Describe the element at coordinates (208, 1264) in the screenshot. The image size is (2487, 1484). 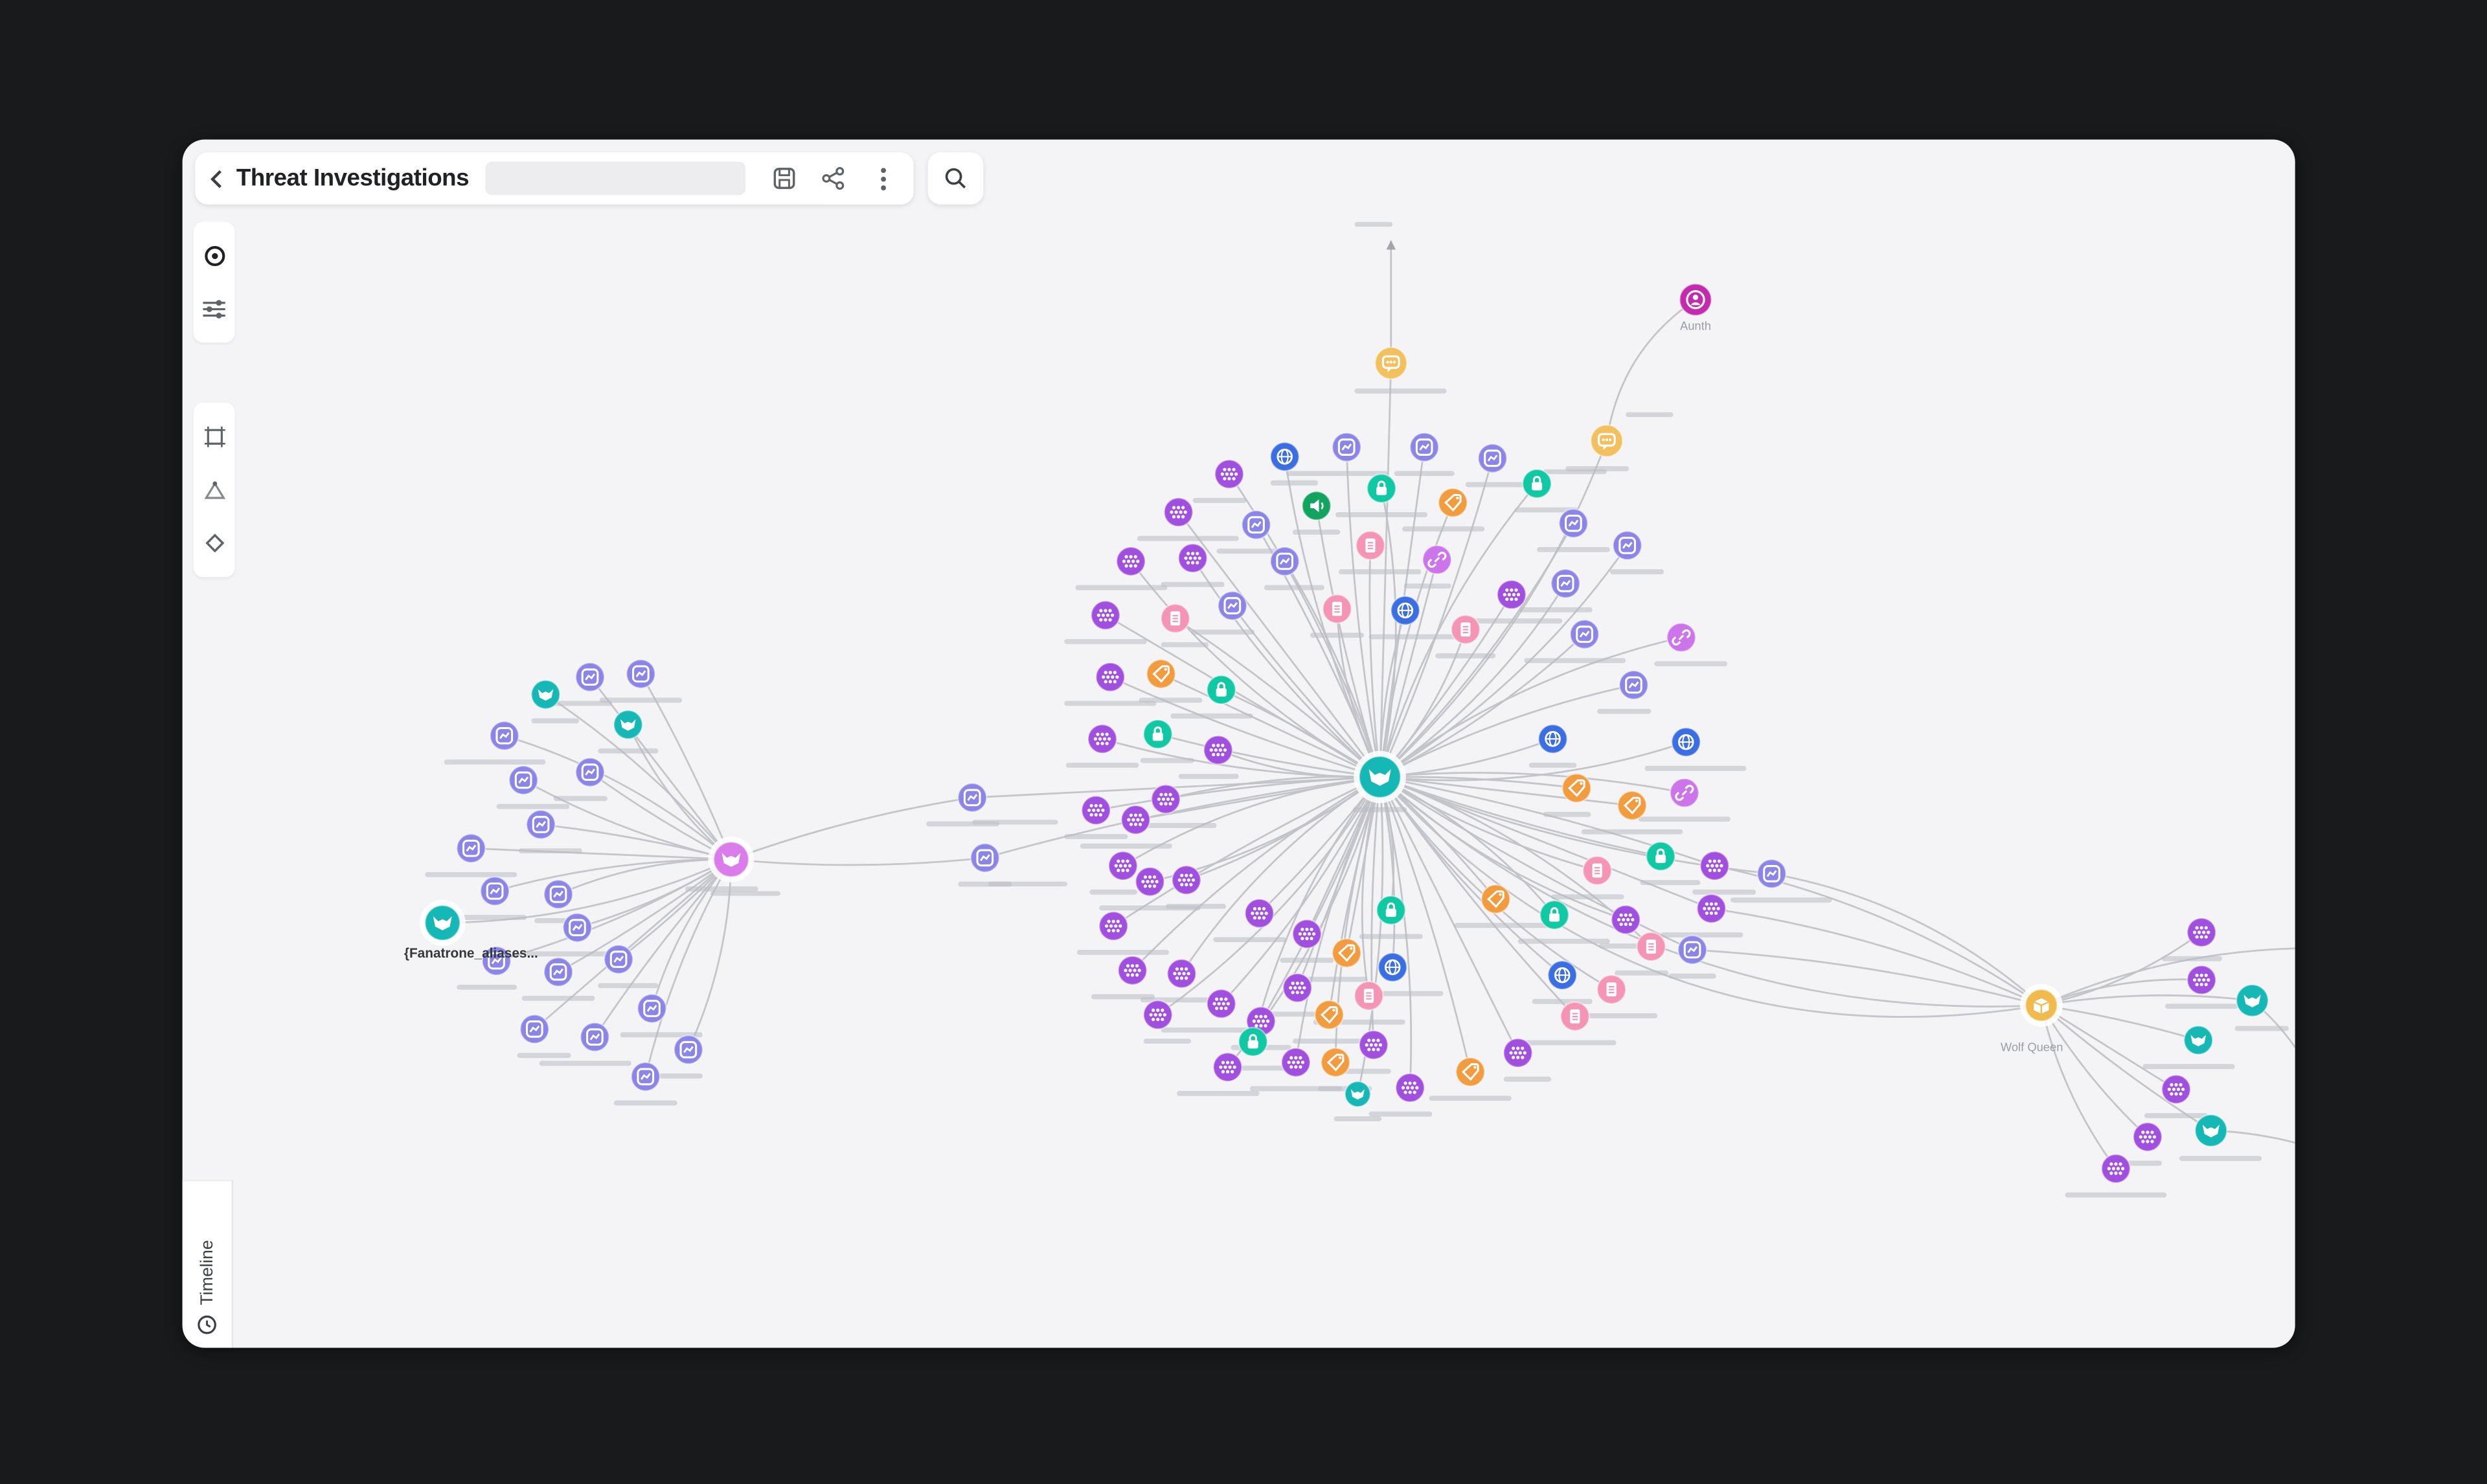
I see `timeline-tab: Timeline` at that location.